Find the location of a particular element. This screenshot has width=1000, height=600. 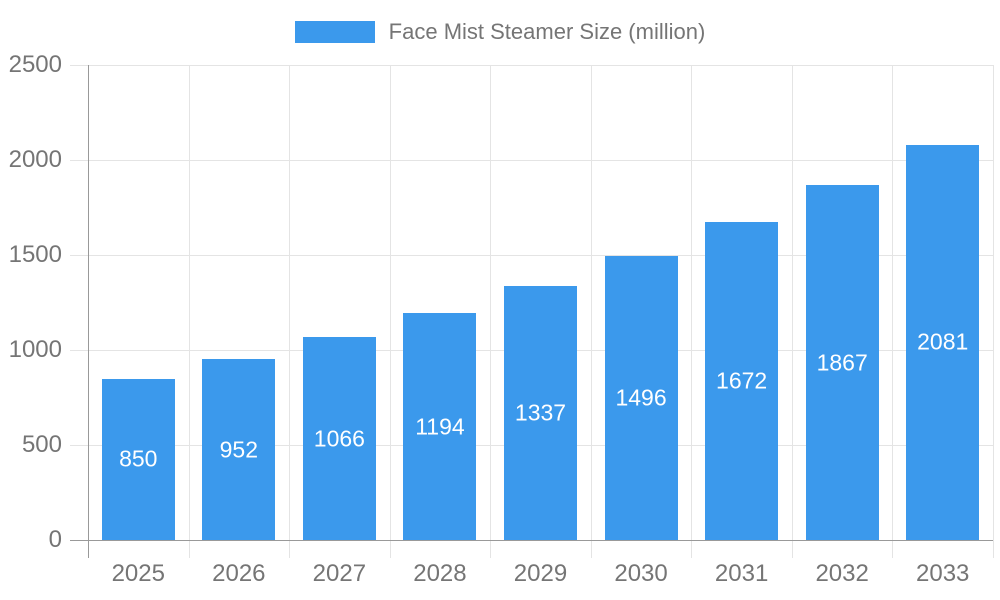

bar-2026 is located at coordinates (239, 449).